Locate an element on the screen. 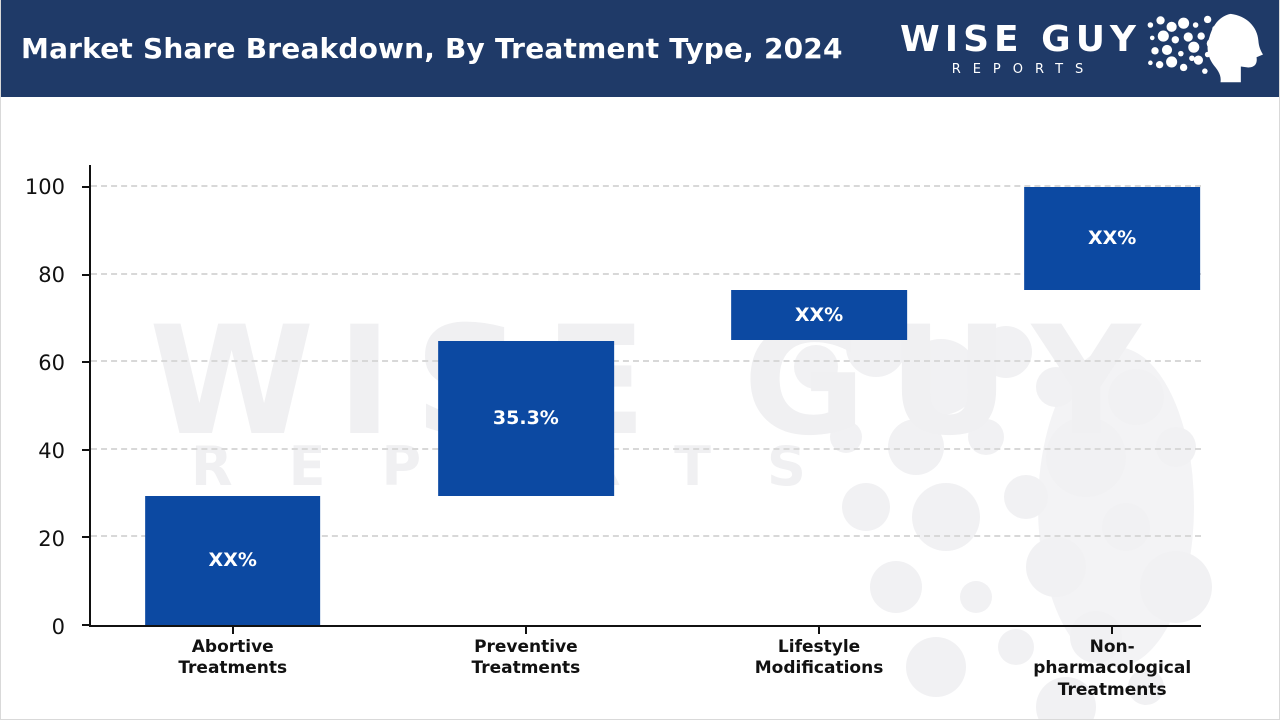 Image resolution: width=1280 pixels, height=720 pixels. logo-head-icon is located at coordinates (1205, 47).